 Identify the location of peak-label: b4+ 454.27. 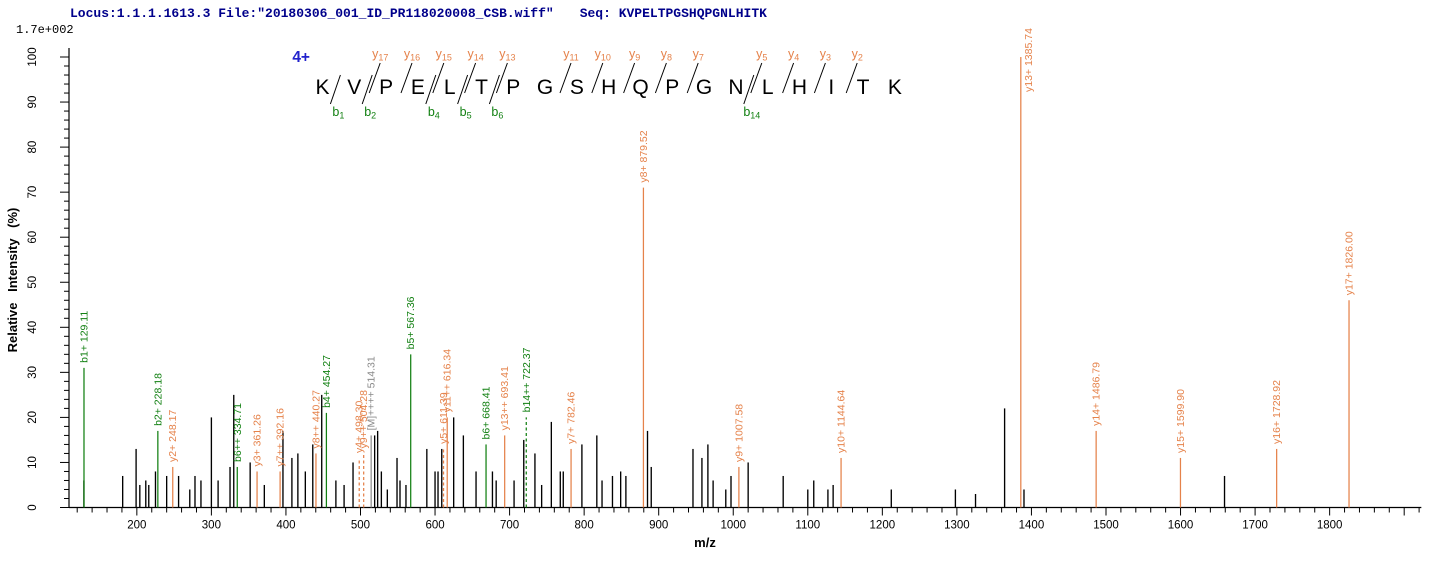
(327, 381).